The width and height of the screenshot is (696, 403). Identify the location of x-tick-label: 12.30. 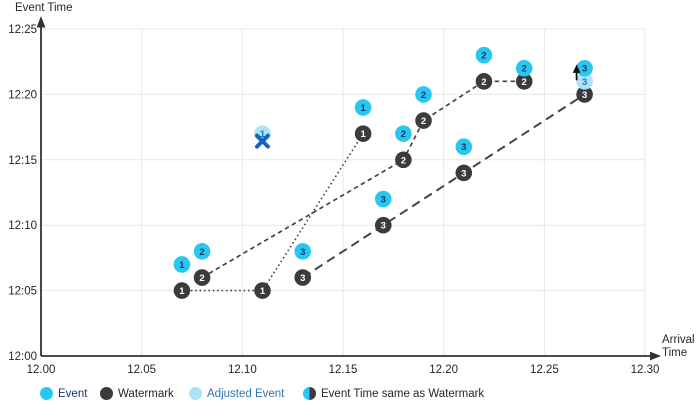
(645, 370).